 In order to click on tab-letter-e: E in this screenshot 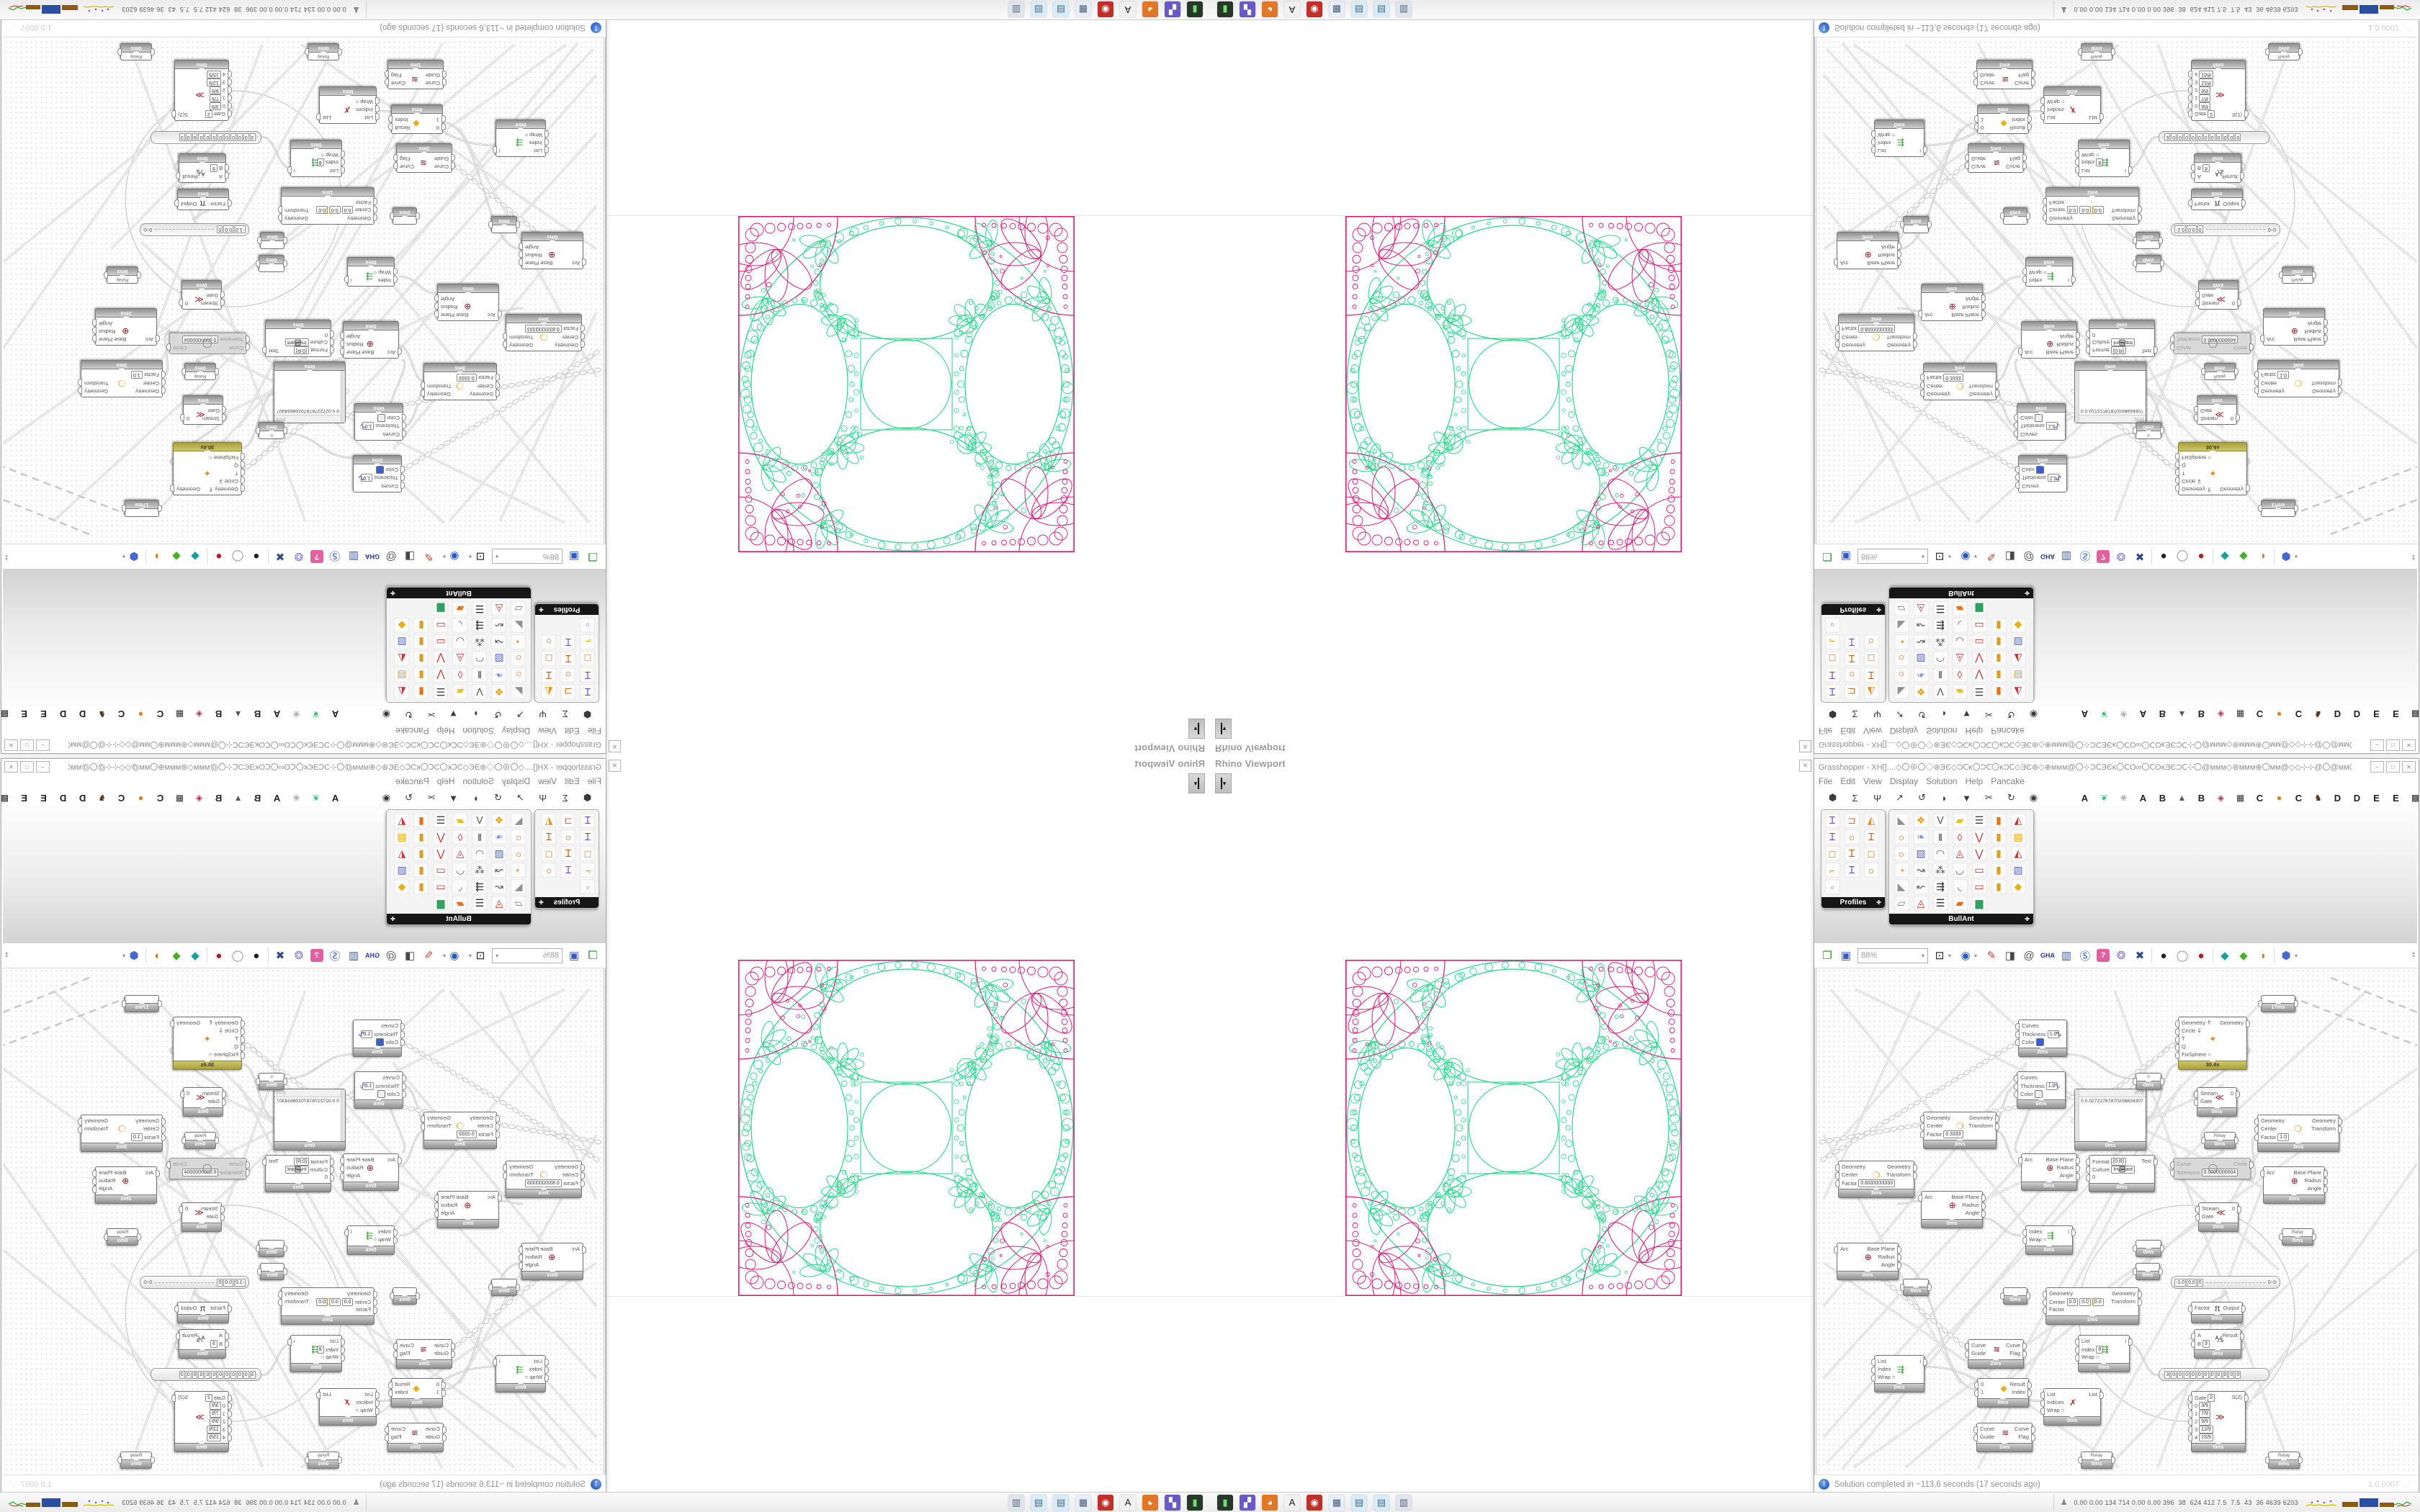, I will do `click(43, 798)`.